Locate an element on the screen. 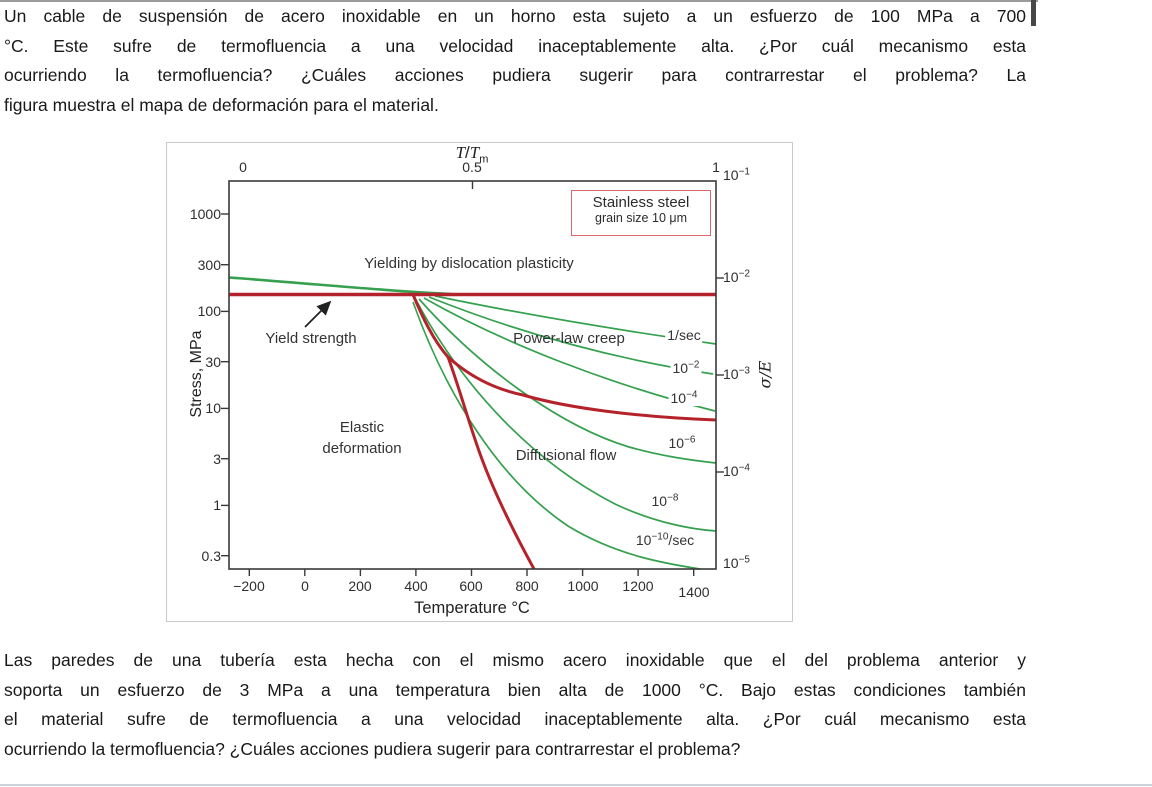 The width and height of the screenshot is (1152, 787). right-tick-1e-2: 10−2 is located at coordinates (749, 277).